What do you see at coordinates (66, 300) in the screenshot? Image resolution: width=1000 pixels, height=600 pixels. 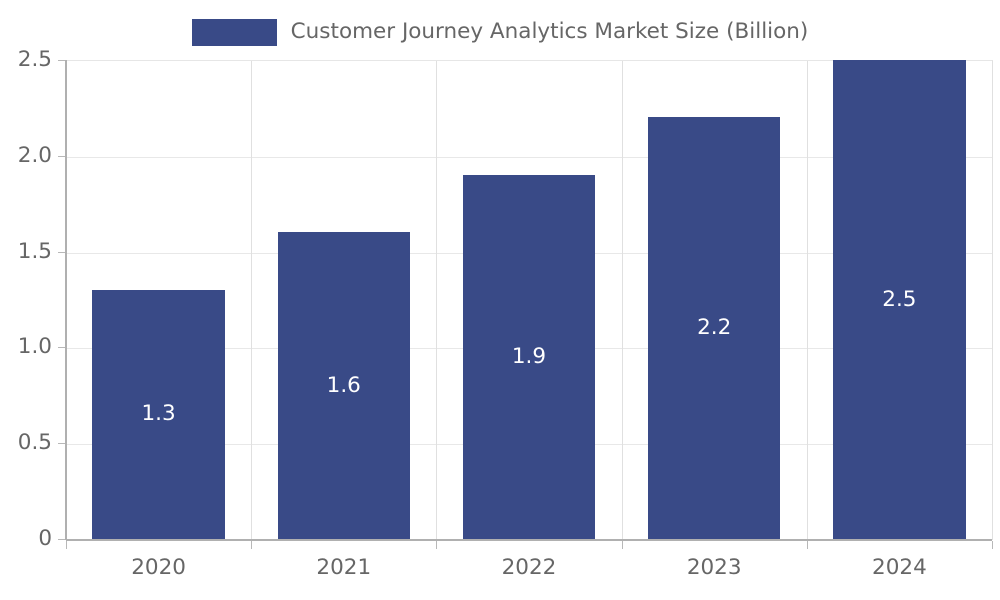 I see `y-axis-spine` at bounding box center [66, 300].